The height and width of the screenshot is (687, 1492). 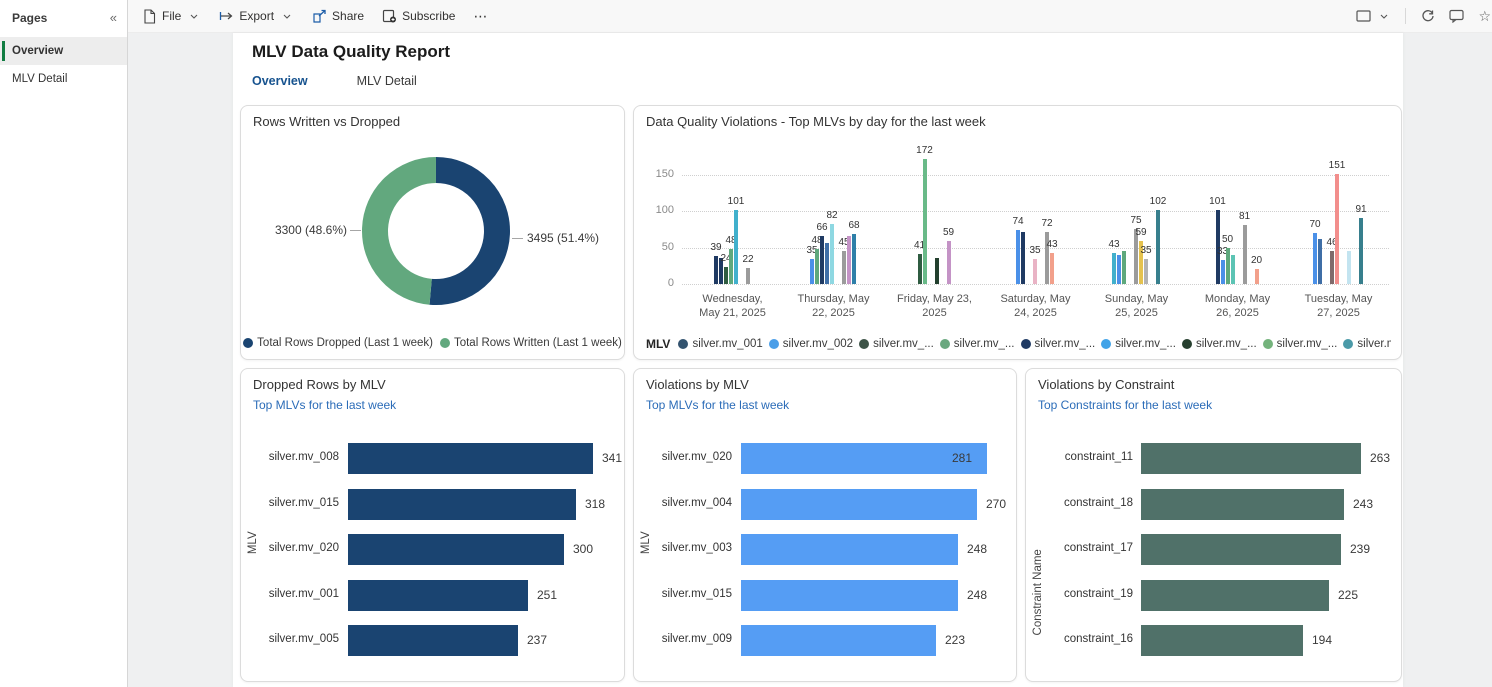 I want to click on sidebar-item-mlv-detail: MLV Detail, so click(x=63, y=79).